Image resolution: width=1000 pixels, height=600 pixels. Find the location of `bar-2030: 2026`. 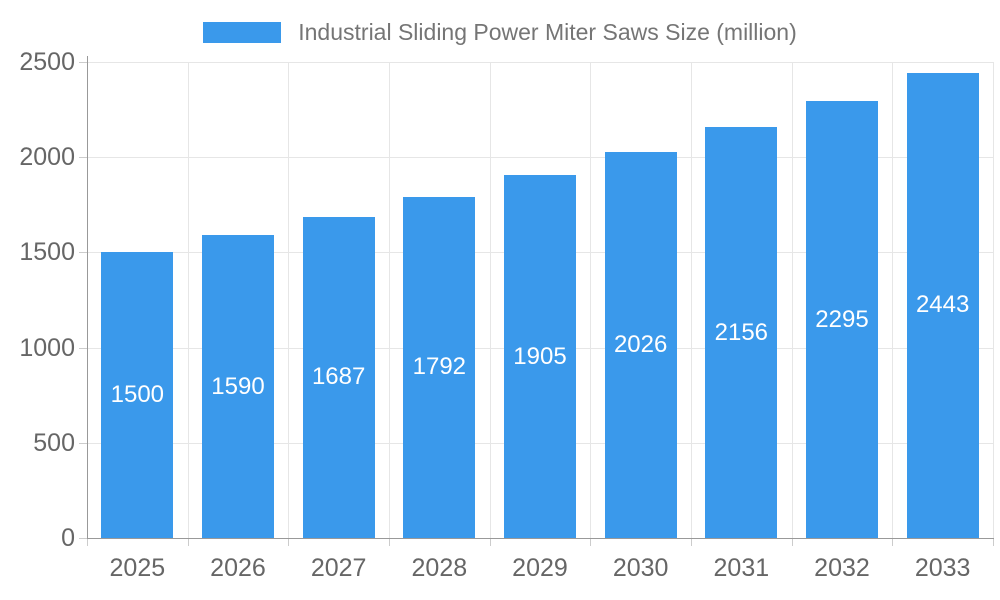

bar-2030: 2026 is located at coordinates (640, 345).